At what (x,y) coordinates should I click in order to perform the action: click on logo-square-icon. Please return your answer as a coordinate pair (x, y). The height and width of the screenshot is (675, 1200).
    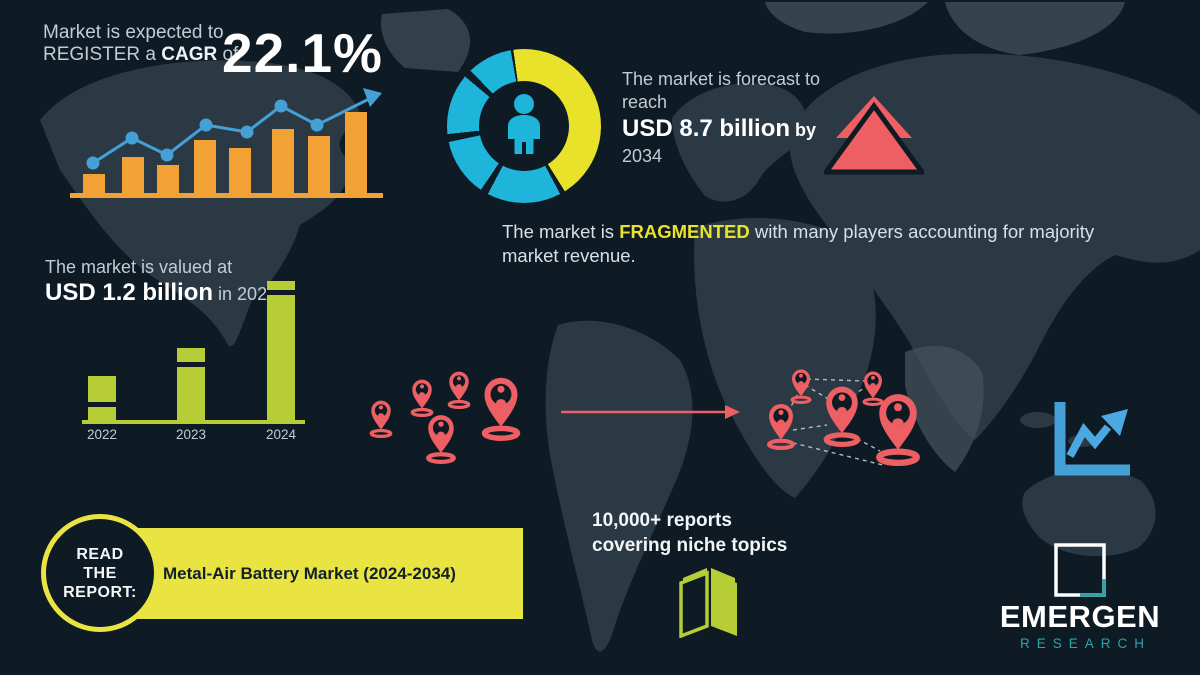
    Looking at the image, I should click on (1080, 570).